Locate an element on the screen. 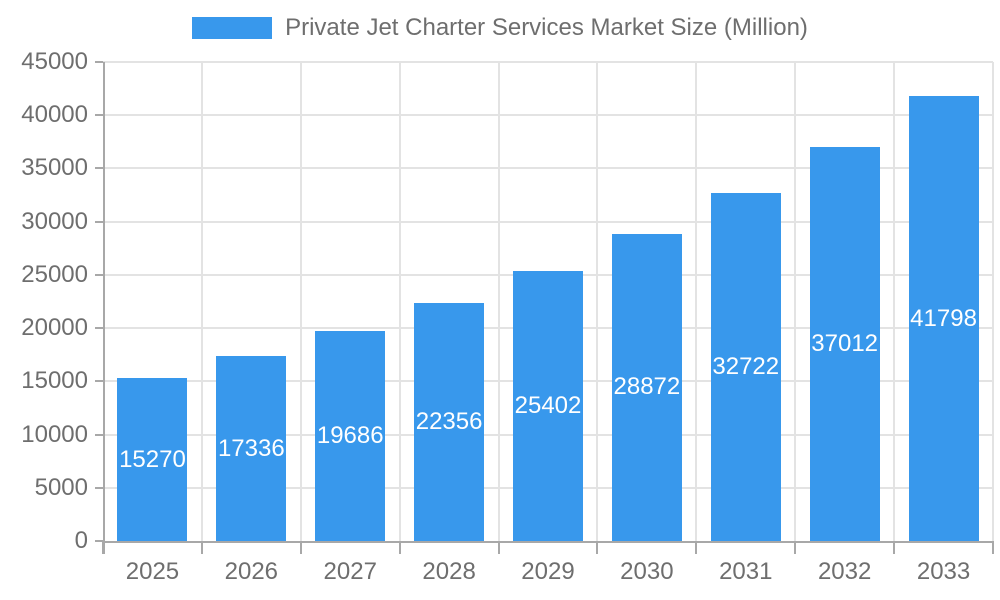 The height and width of the screenshot is (600, 1000). bar-2025 is located at coordinates (152, 459).